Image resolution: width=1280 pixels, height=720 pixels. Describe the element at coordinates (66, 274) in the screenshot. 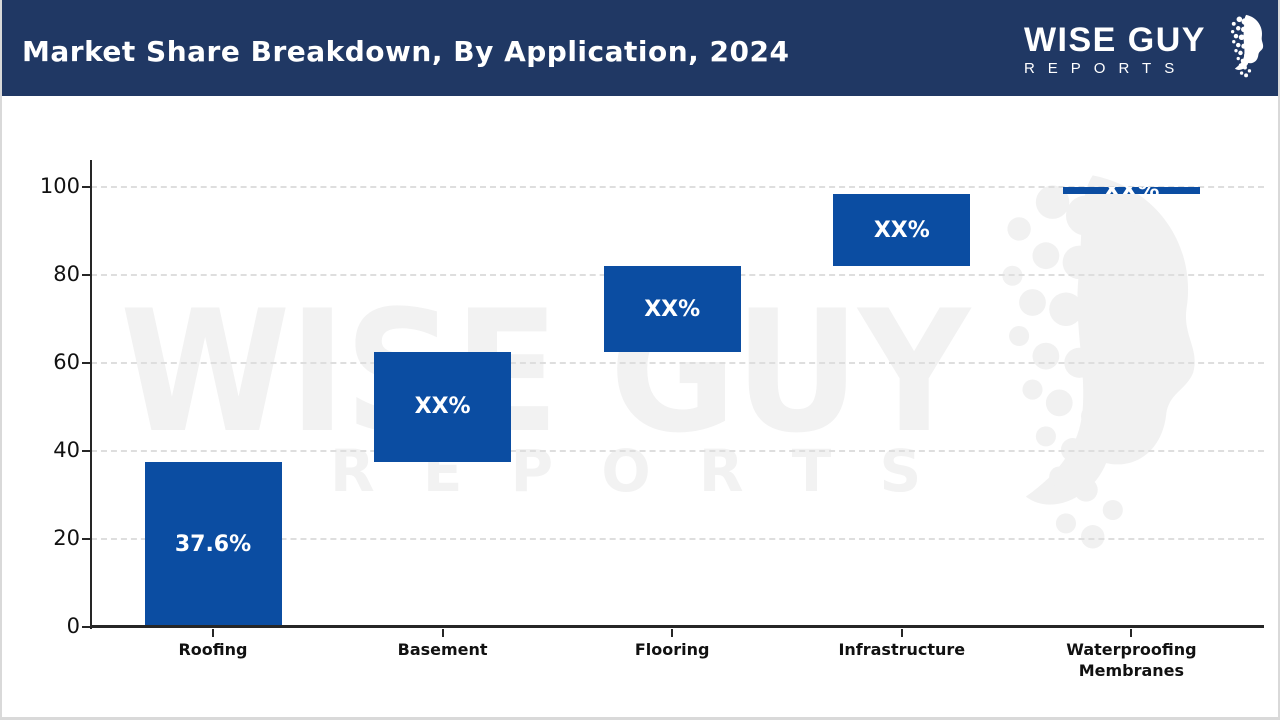

I see `y-tick-label: 80` at that location.